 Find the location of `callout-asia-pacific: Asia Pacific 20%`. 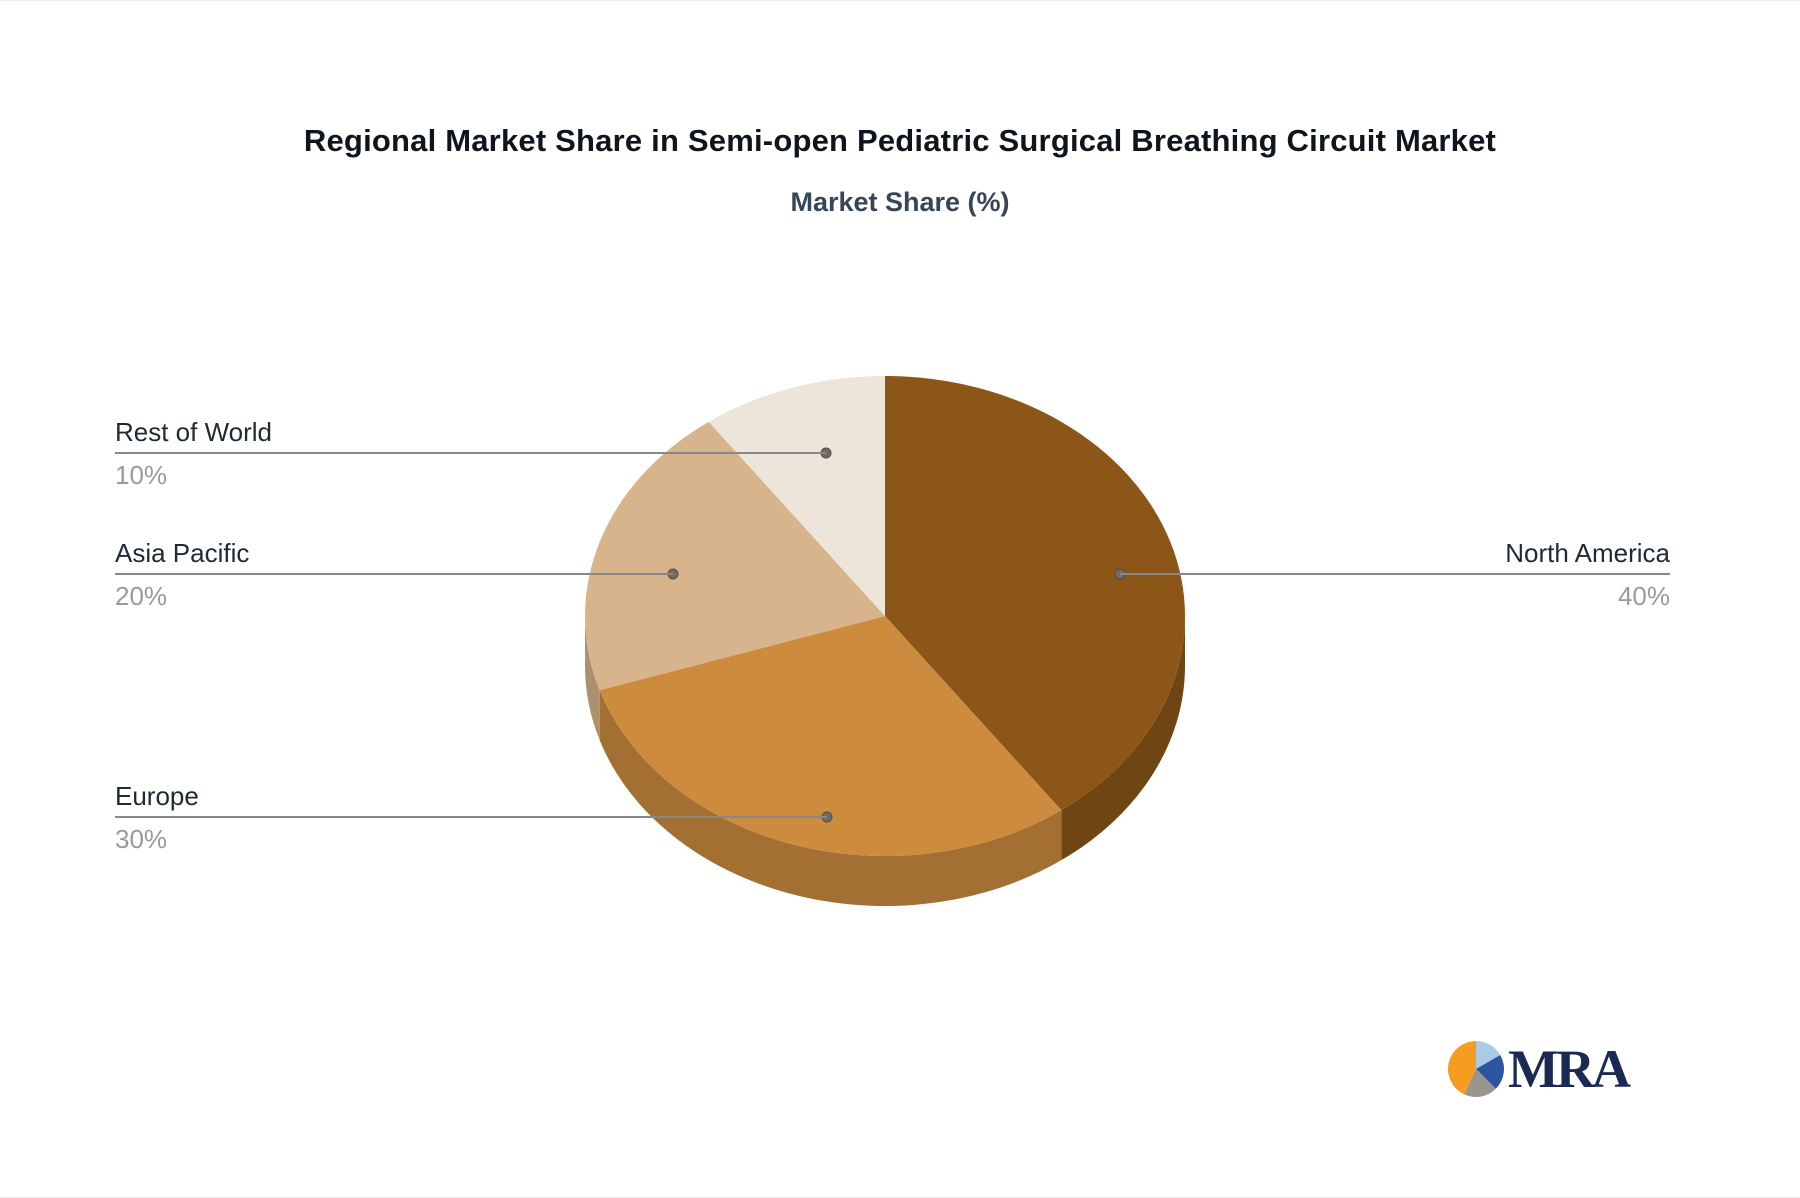

callout-asia-pacific: Asia Pacific 20% is located at coordinates (394, 575).